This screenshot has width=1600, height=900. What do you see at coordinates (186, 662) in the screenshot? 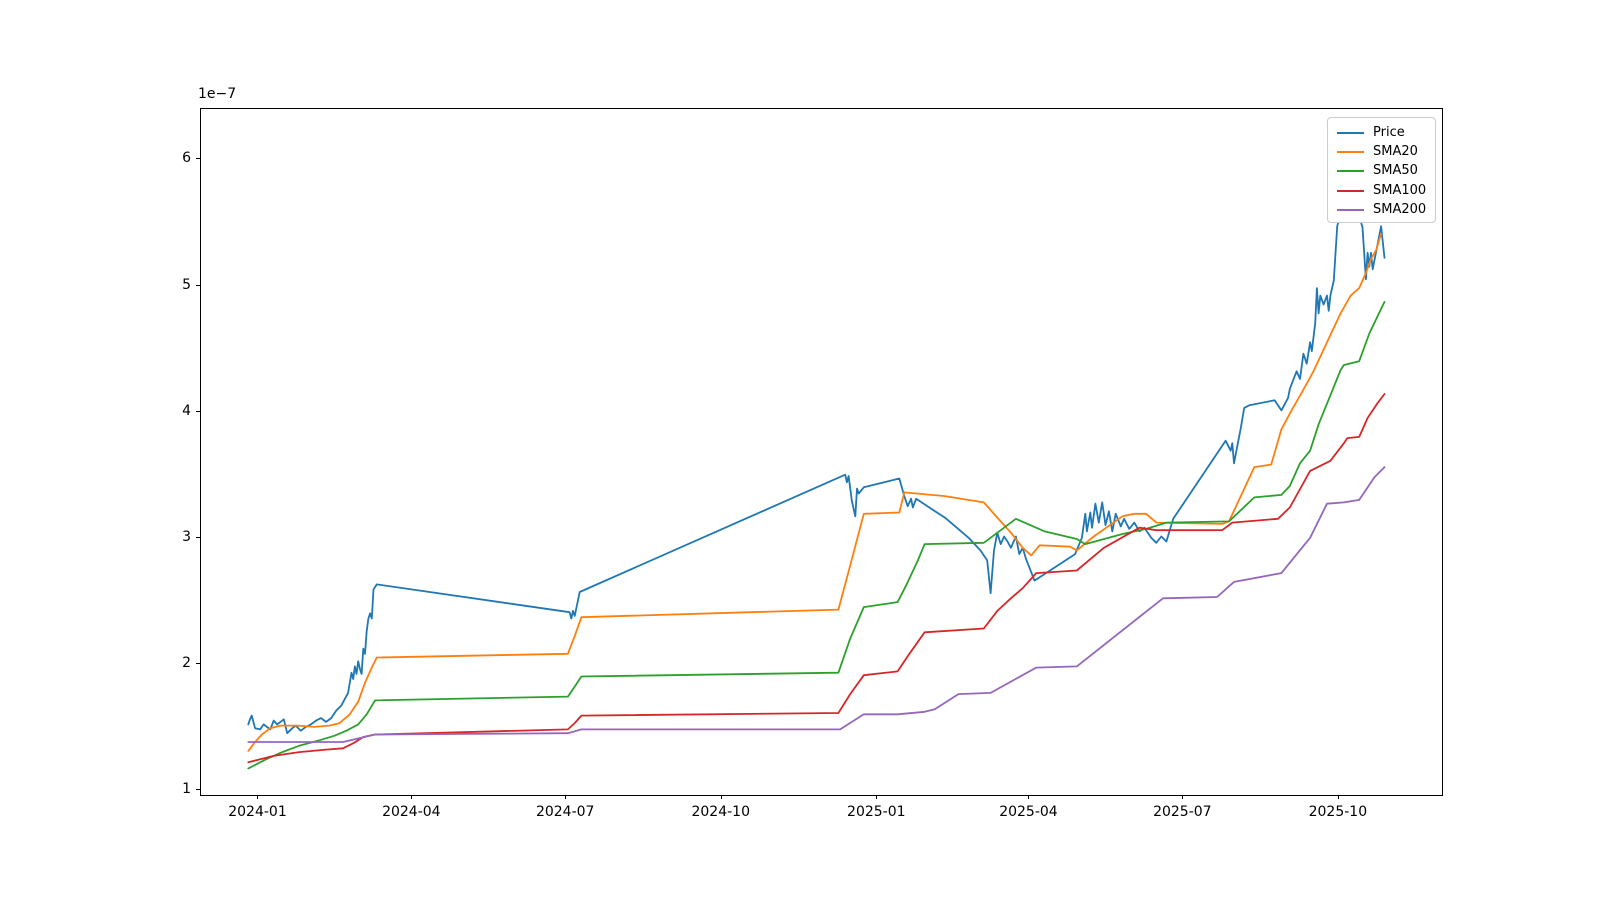
I see `y-tick-label: 2` at bounding box center [186, 662].